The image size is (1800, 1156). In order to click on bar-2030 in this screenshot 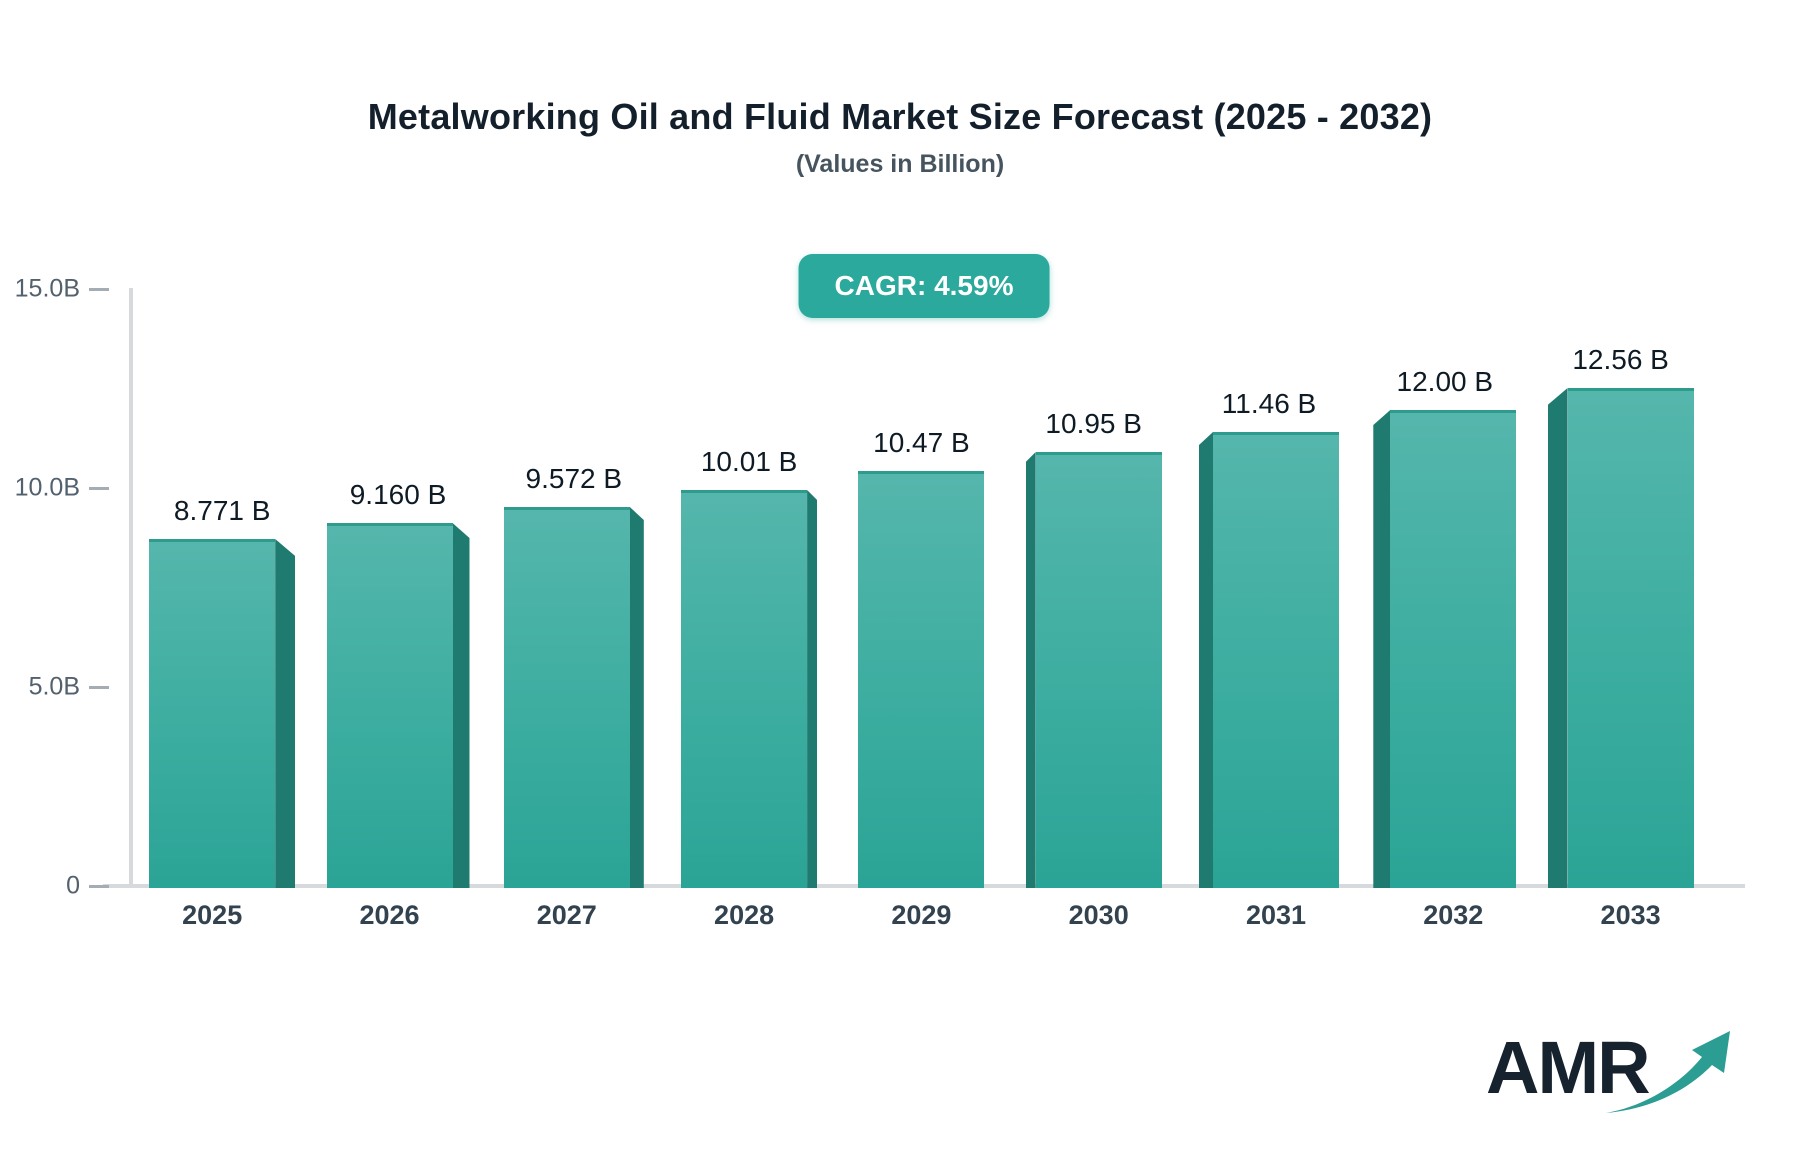, I will do `click(1098, 670)`.